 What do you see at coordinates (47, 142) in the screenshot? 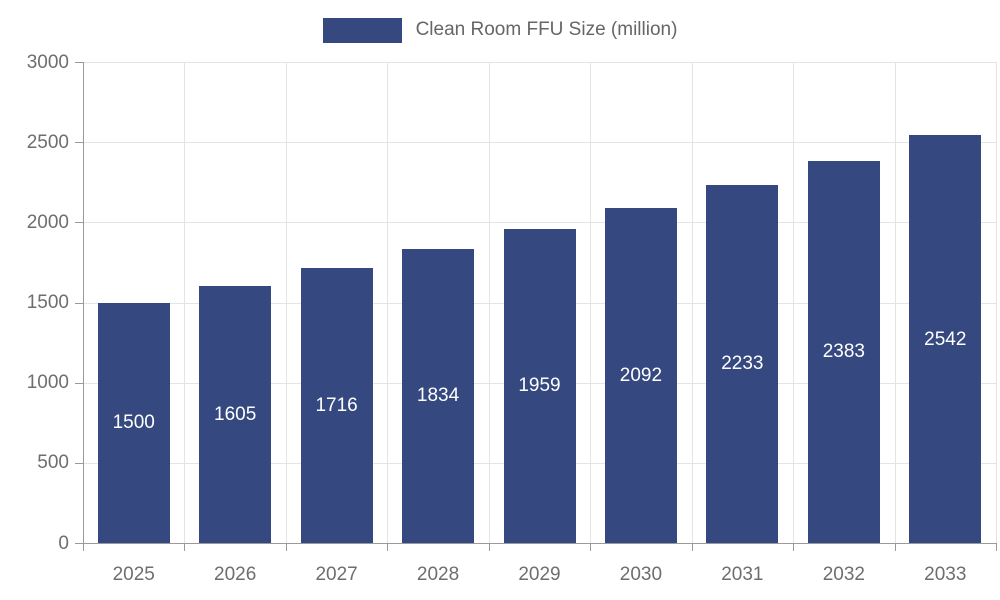
I see `y-axis-label: 2500` at bounding box center [47, 142].